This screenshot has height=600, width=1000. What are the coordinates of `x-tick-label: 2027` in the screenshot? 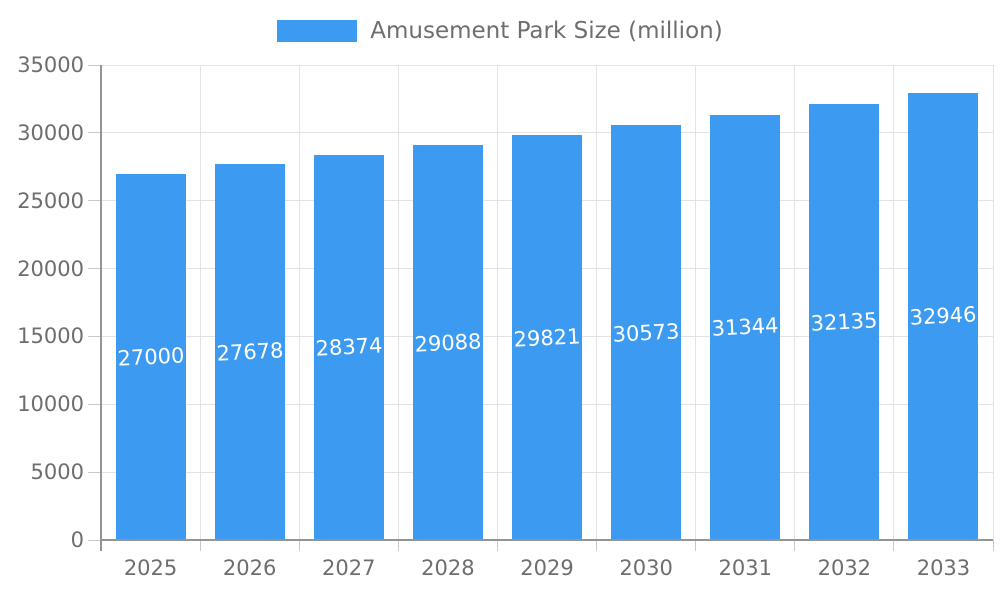 It's located at (349, 568).